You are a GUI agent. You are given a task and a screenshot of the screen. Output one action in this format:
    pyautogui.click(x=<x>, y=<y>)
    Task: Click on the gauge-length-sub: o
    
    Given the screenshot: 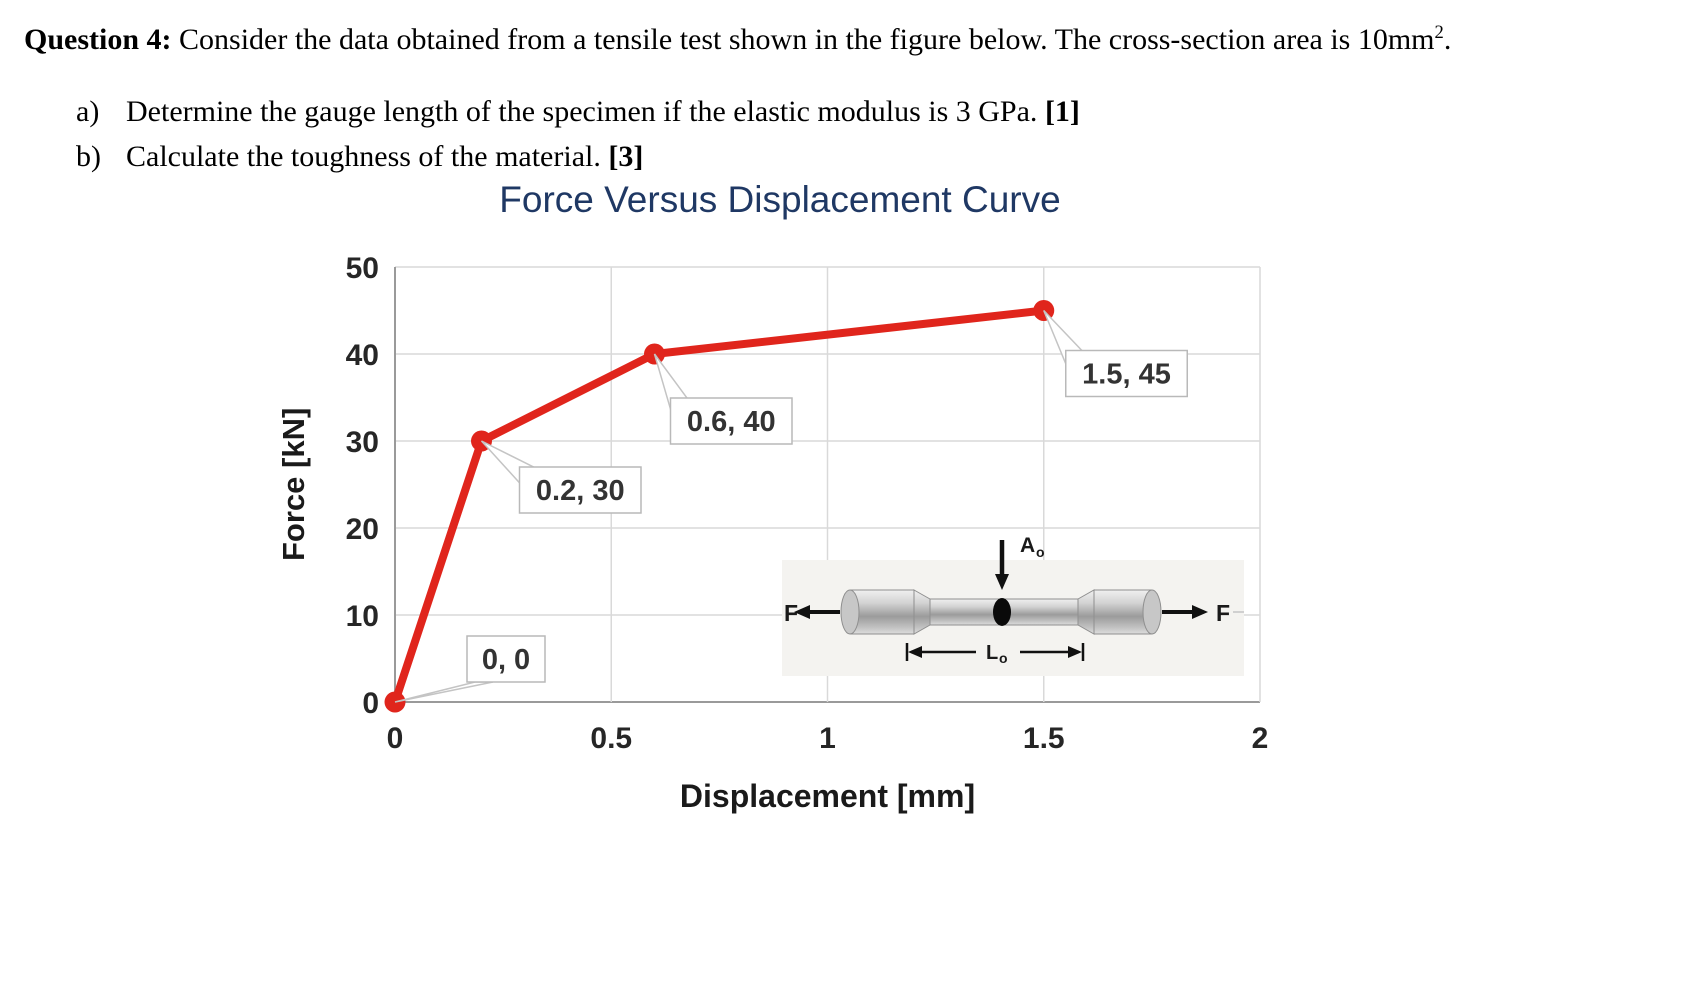 What is the action you would take?
    pyautogui.click(x=1003, y=658)
    